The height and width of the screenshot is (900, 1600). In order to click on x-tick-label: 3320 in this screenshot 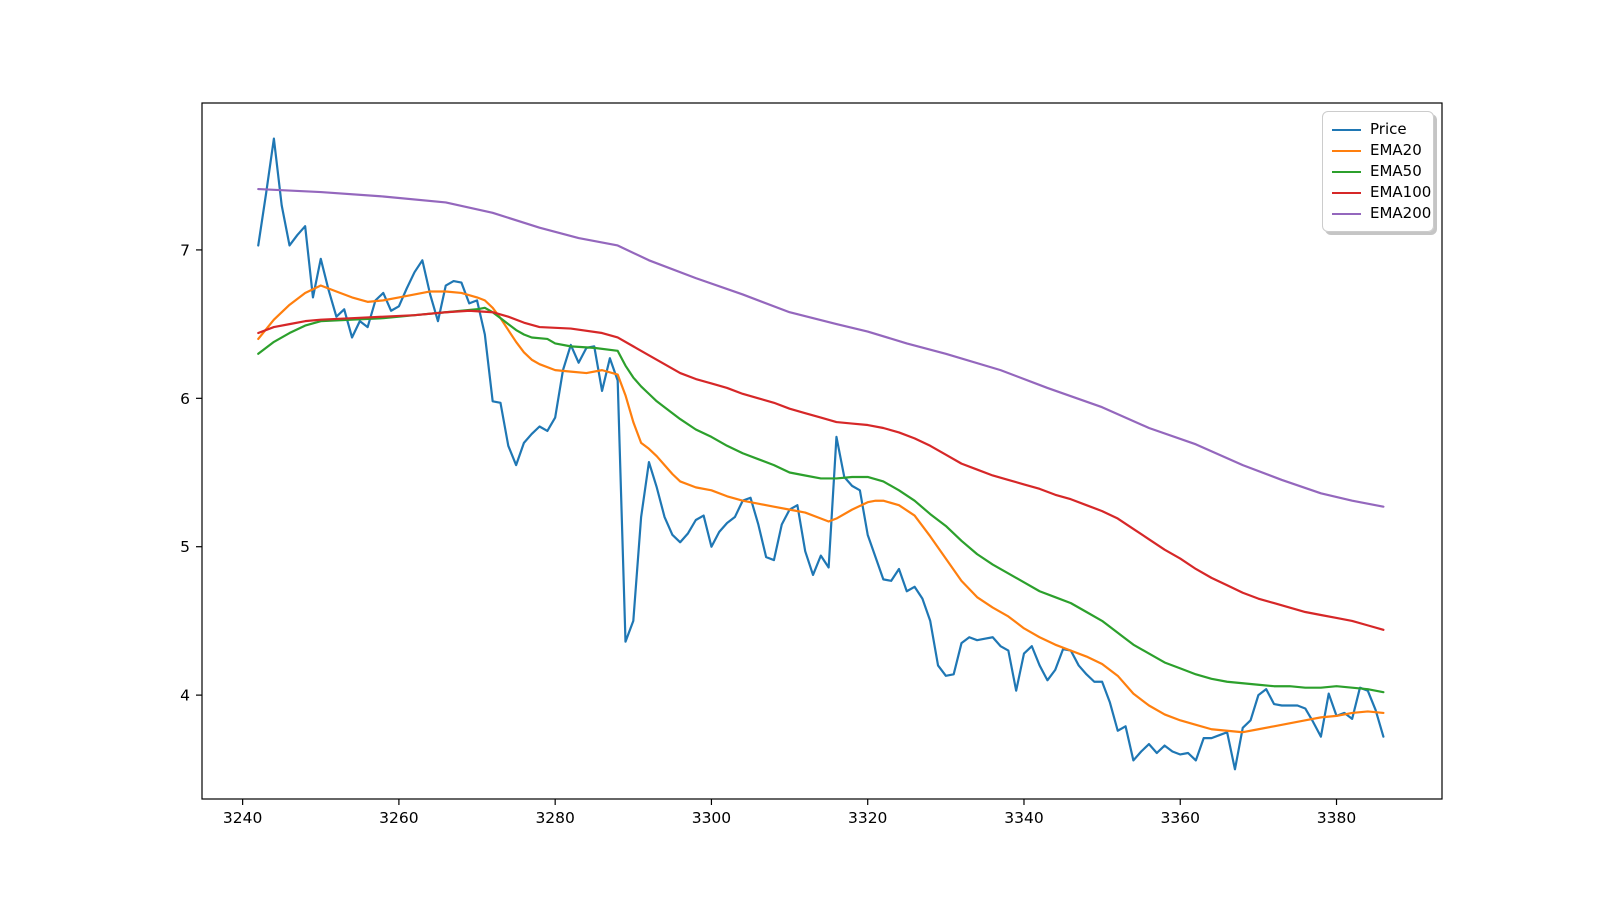, I will do `click(867, 818)`.